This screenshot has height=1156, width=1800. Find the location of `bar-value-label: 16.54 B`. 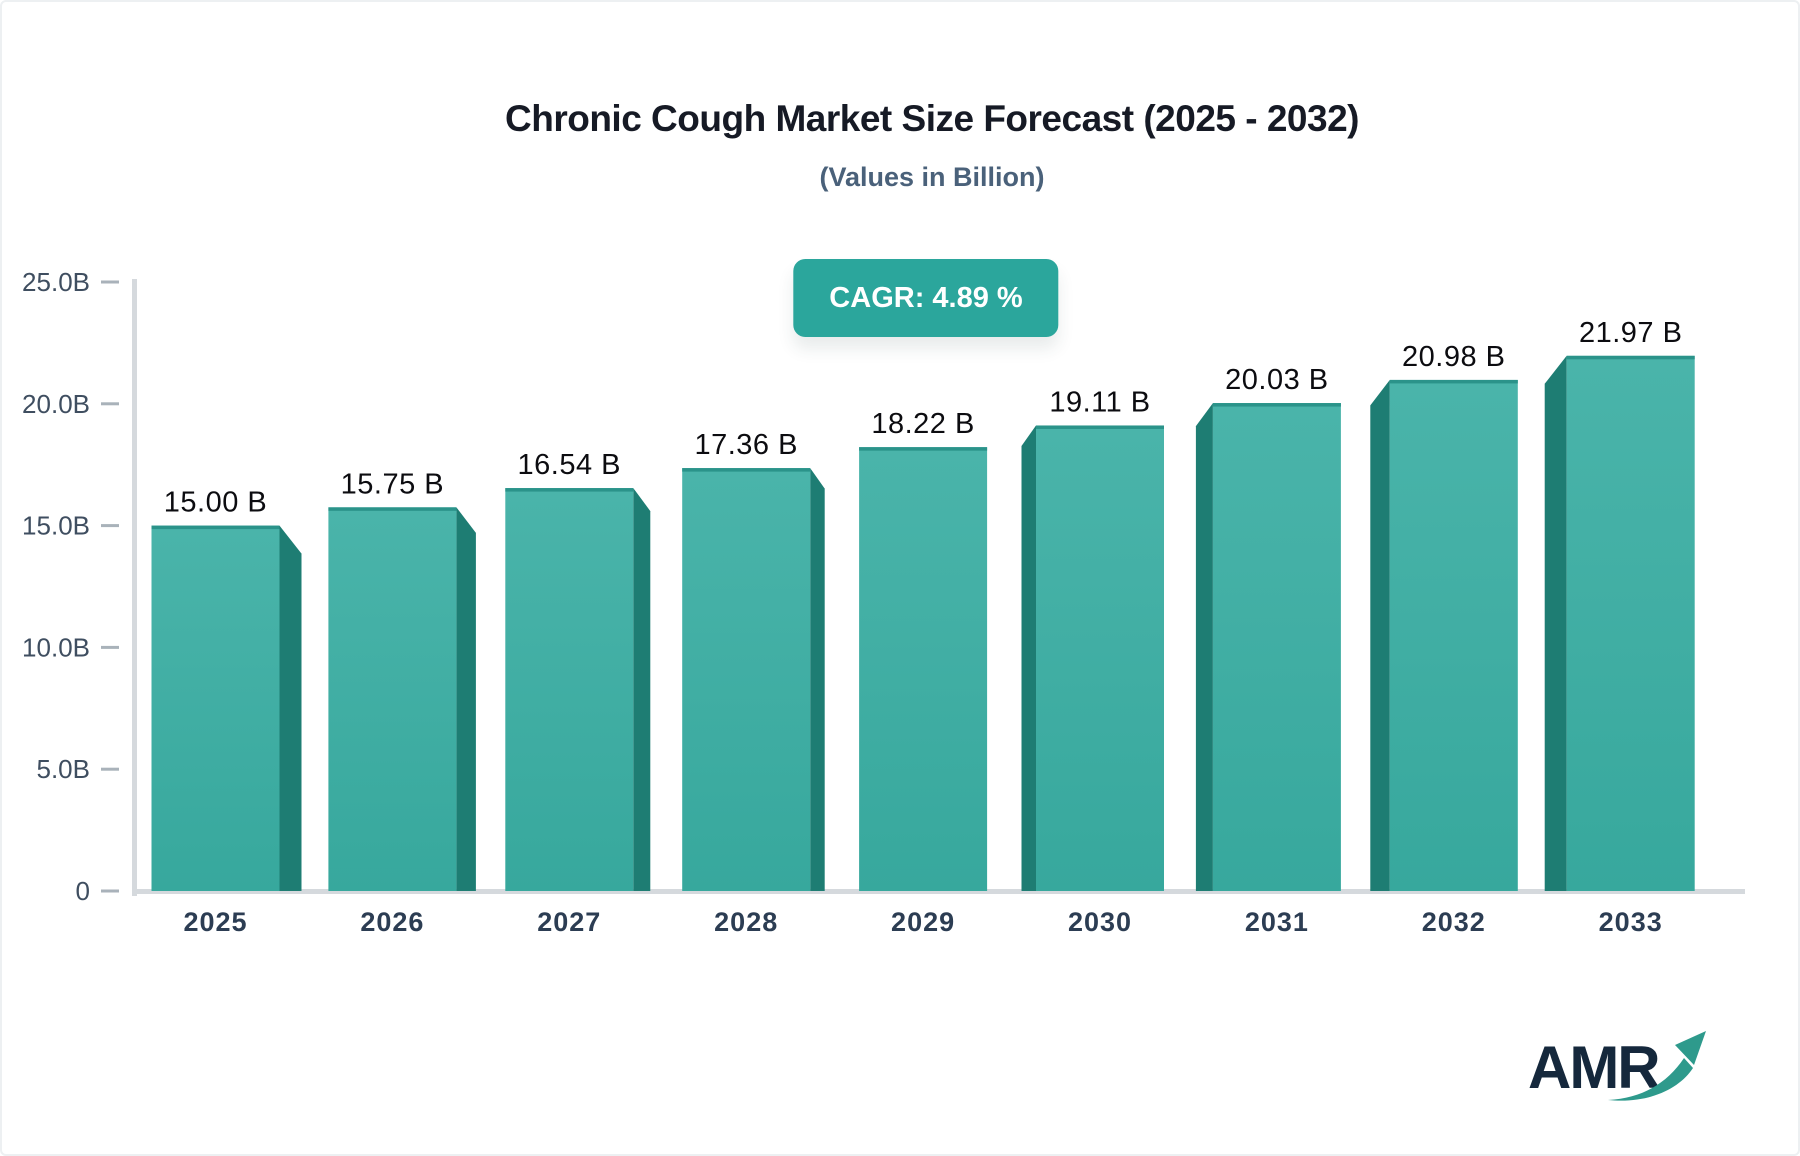

bar-value-label: 16.54 B is located at coordinates (569, 465).